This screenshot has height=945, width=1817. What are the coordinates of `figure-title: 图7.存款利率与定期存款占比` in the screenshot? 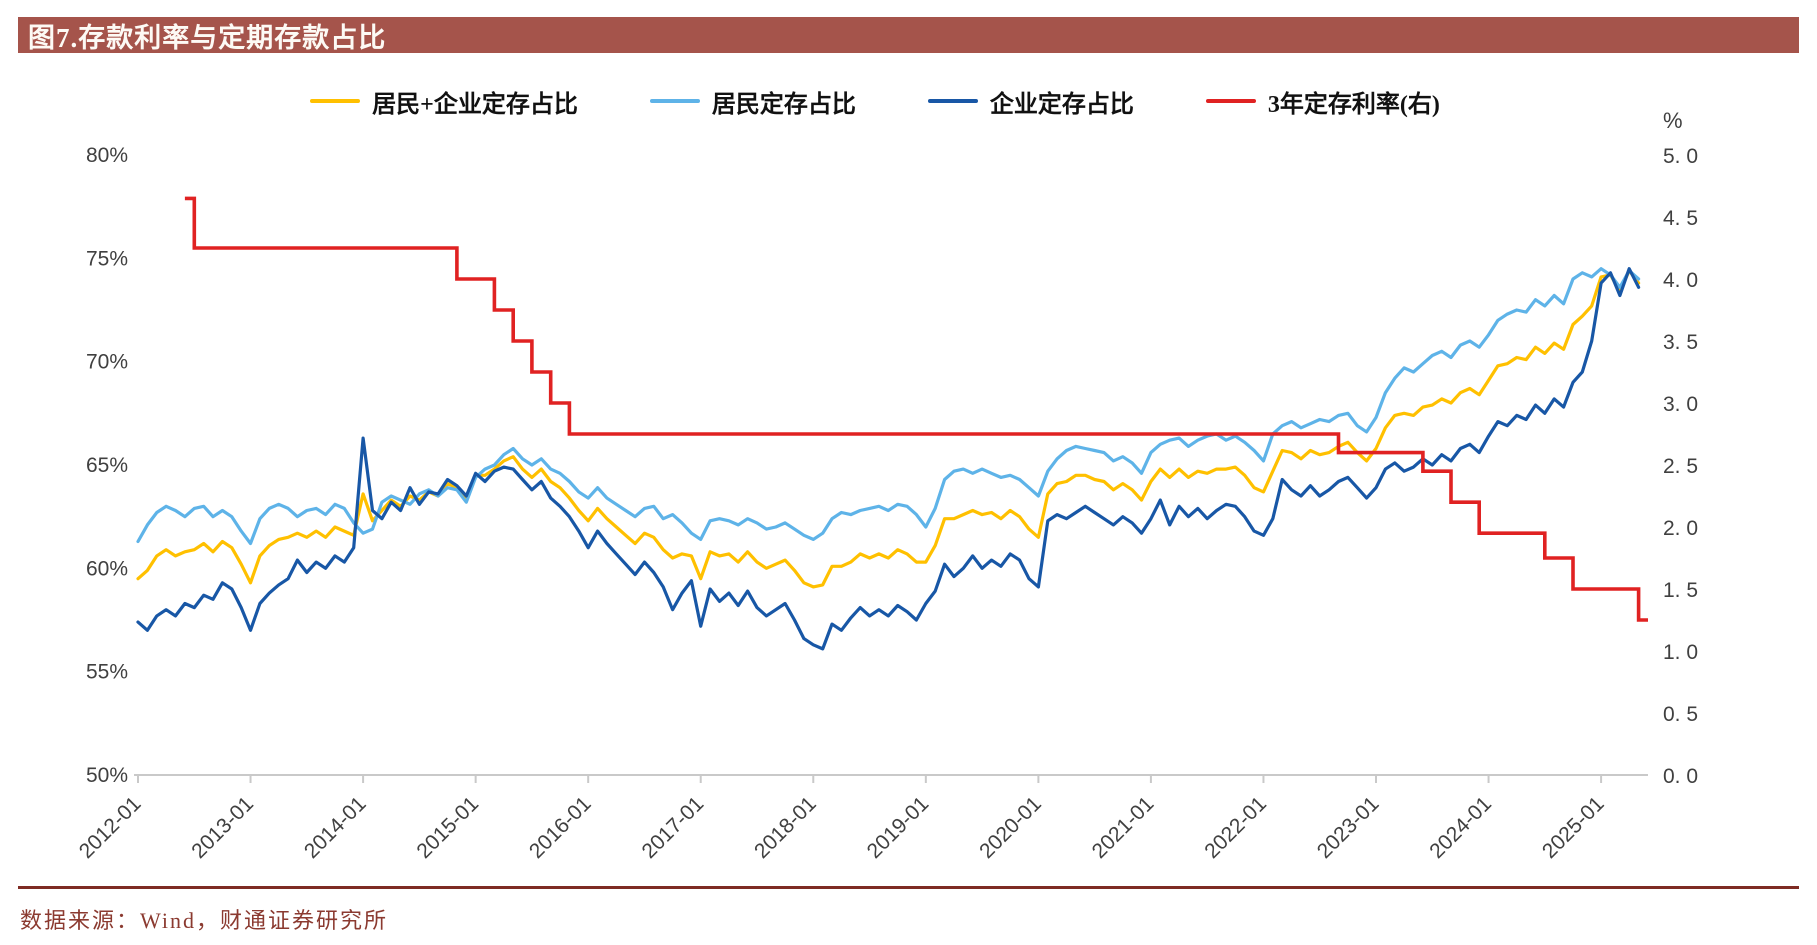 It's located at (207, 37).